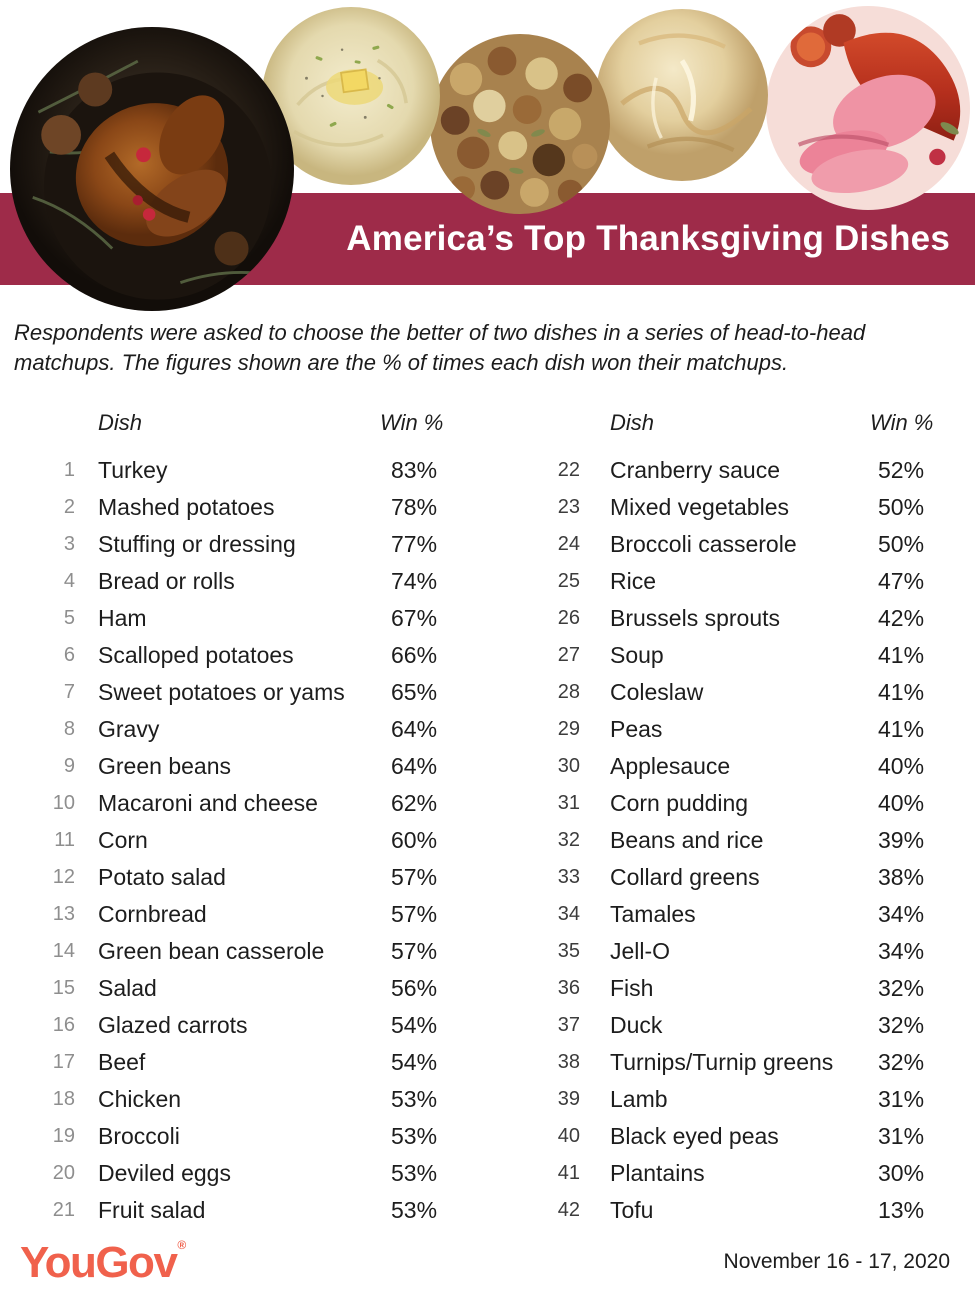 Image resolution: width=975 pixels, height=1290 pixels. Describe the element at coordinates (243, 1136) in the screenshot. I see `table-row: 19 Broccoli 53%` at that location.